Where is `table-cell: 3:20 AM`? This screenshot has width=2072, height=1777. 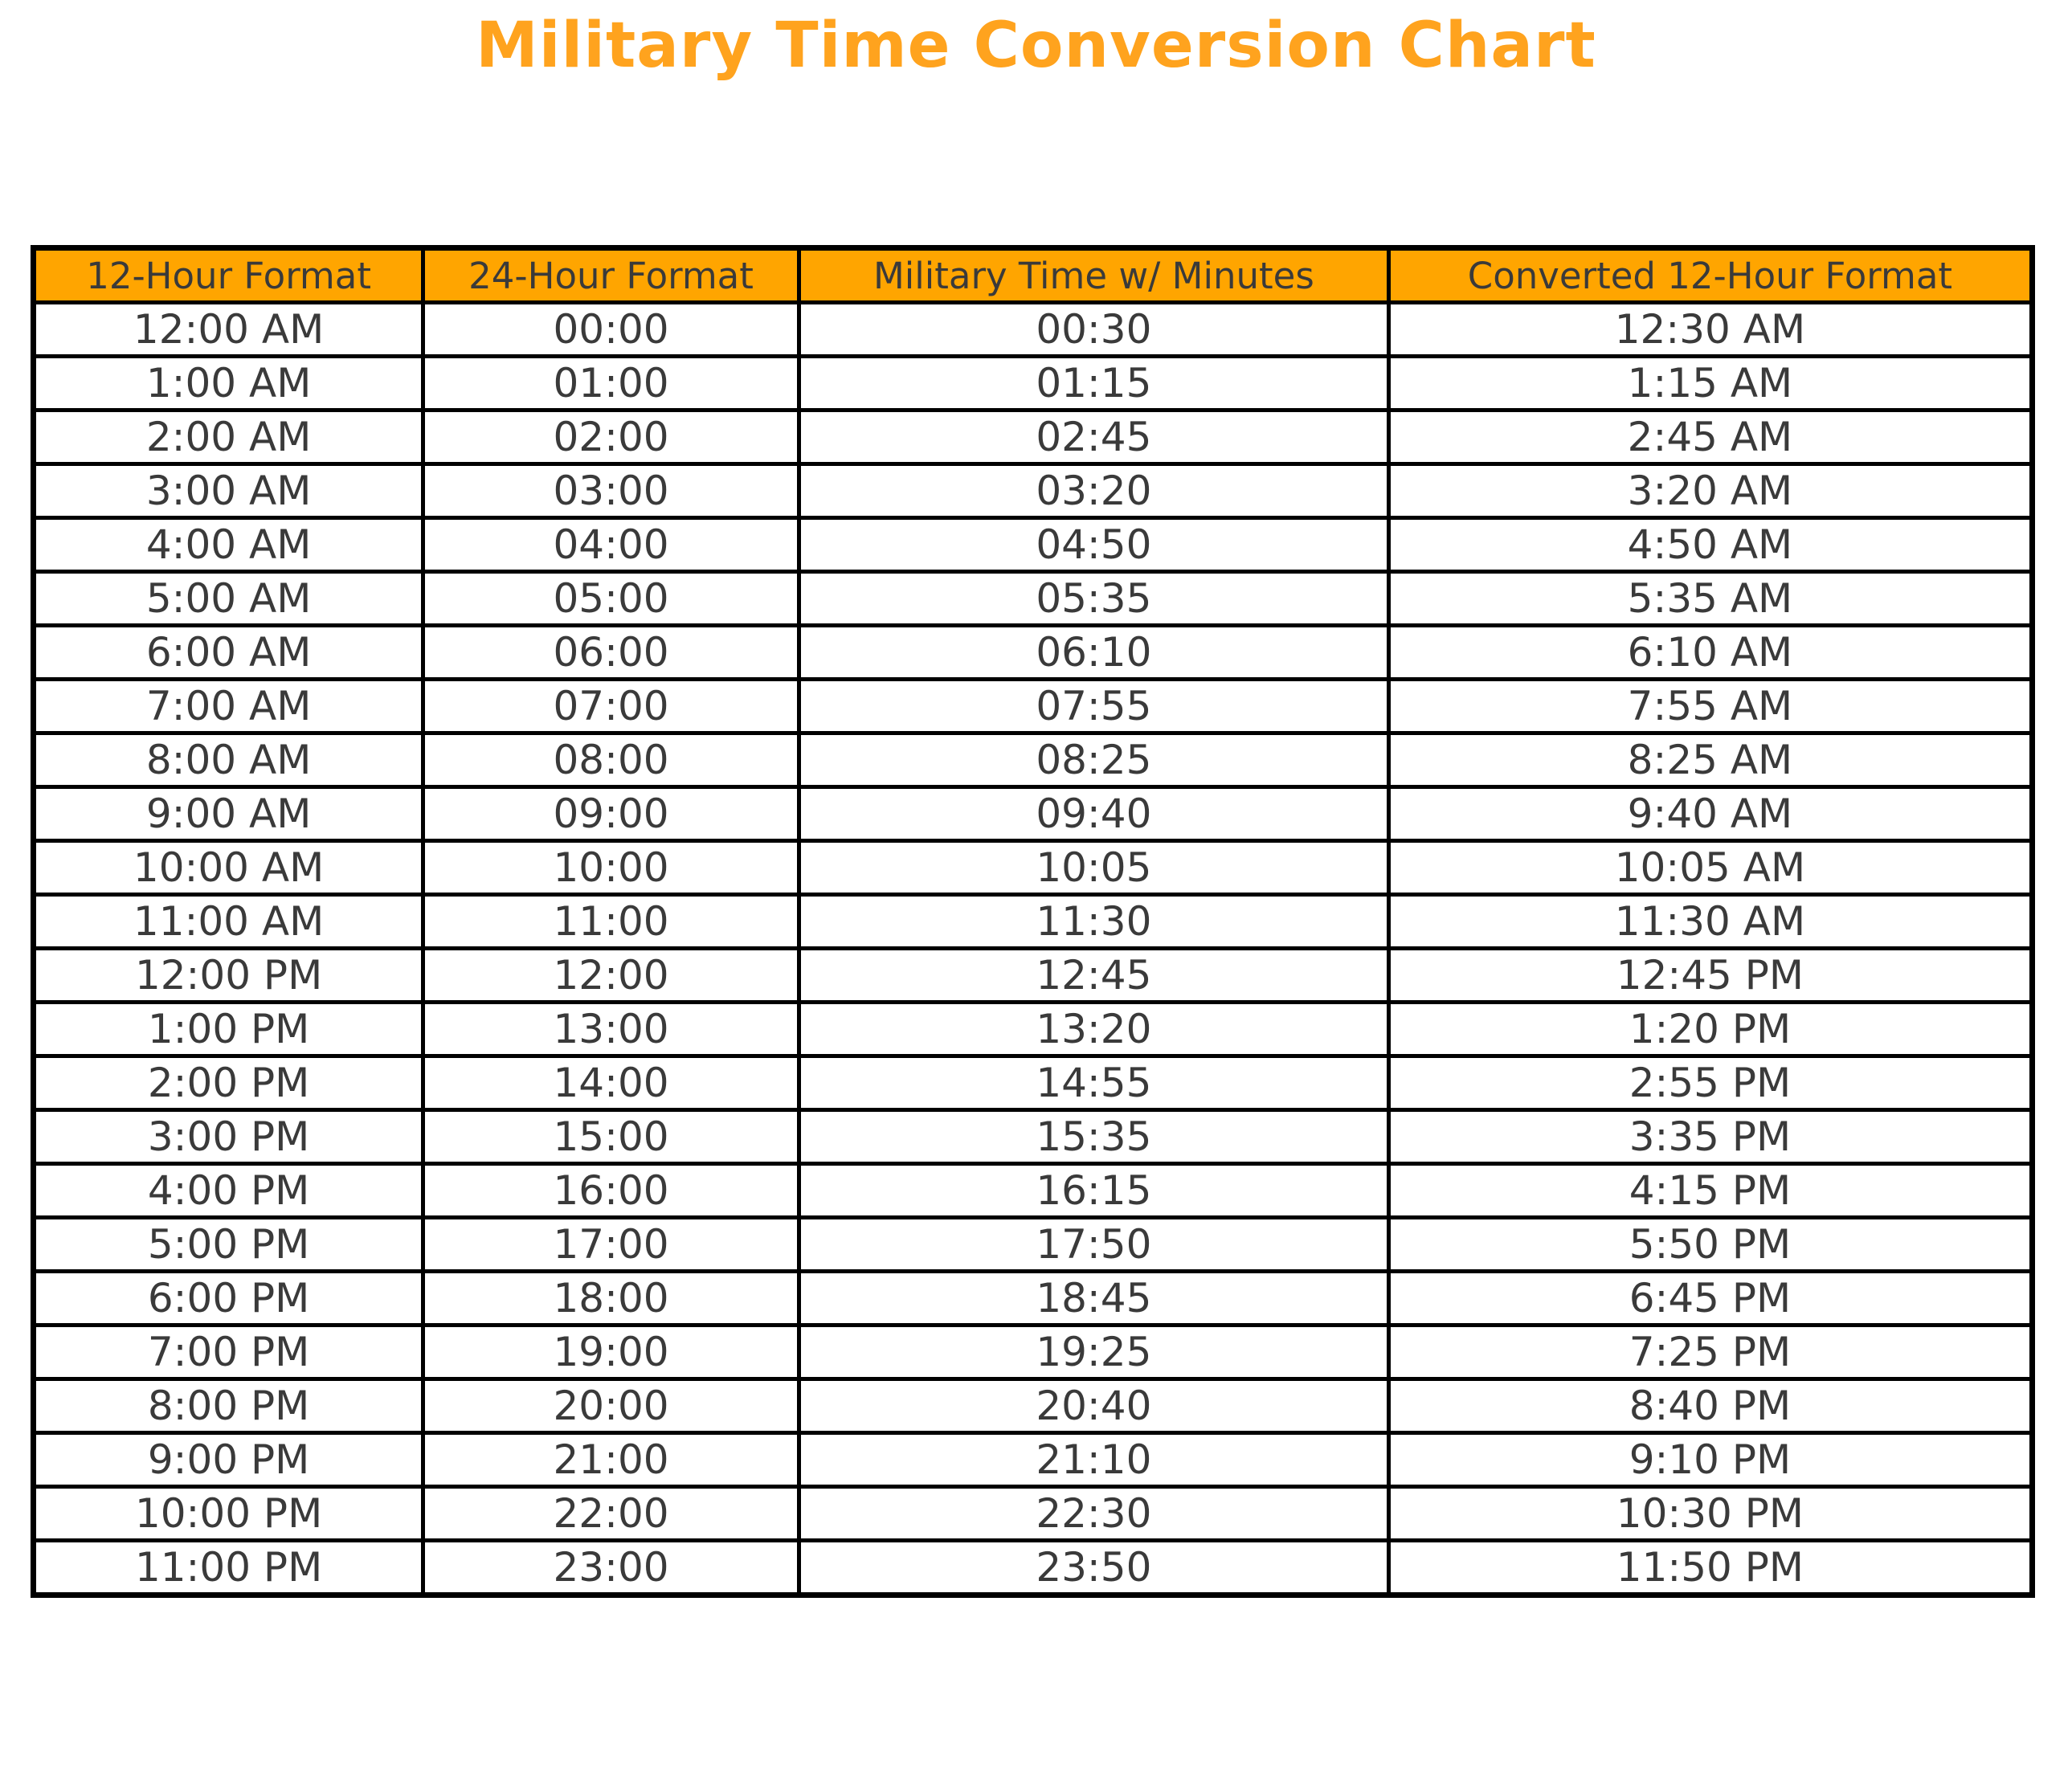 table-cell: 3:20 AM is located at coordinates (1710, 491).